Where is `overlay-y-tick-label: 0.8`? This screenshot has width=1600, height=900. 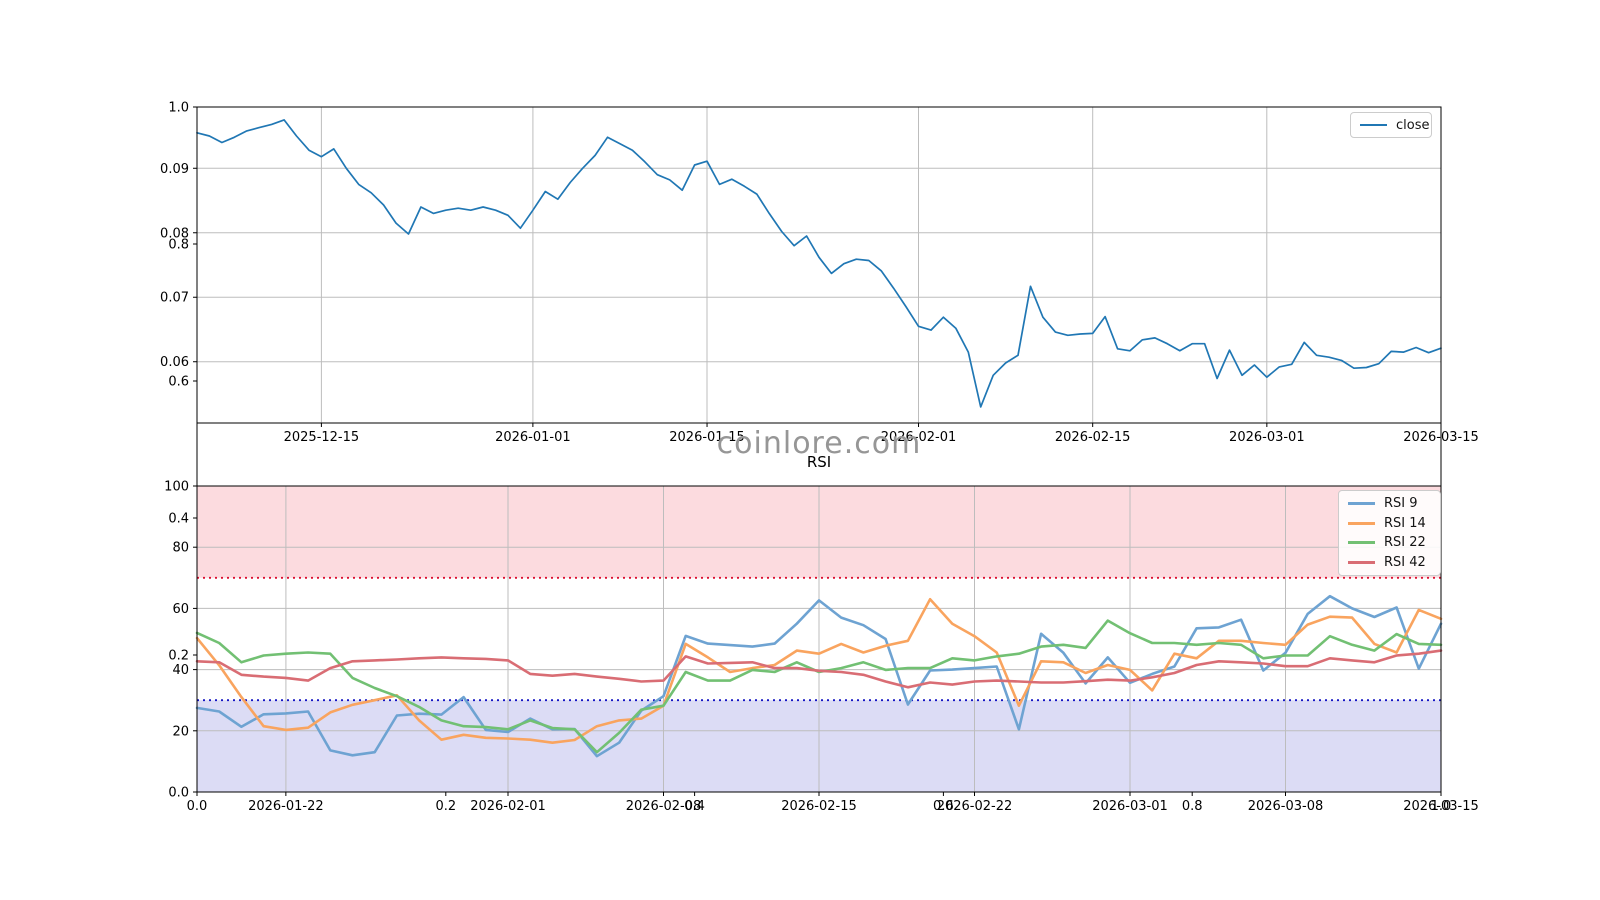 overlay-y-tick-label: 0.8 is located at coordinates (178, 245).